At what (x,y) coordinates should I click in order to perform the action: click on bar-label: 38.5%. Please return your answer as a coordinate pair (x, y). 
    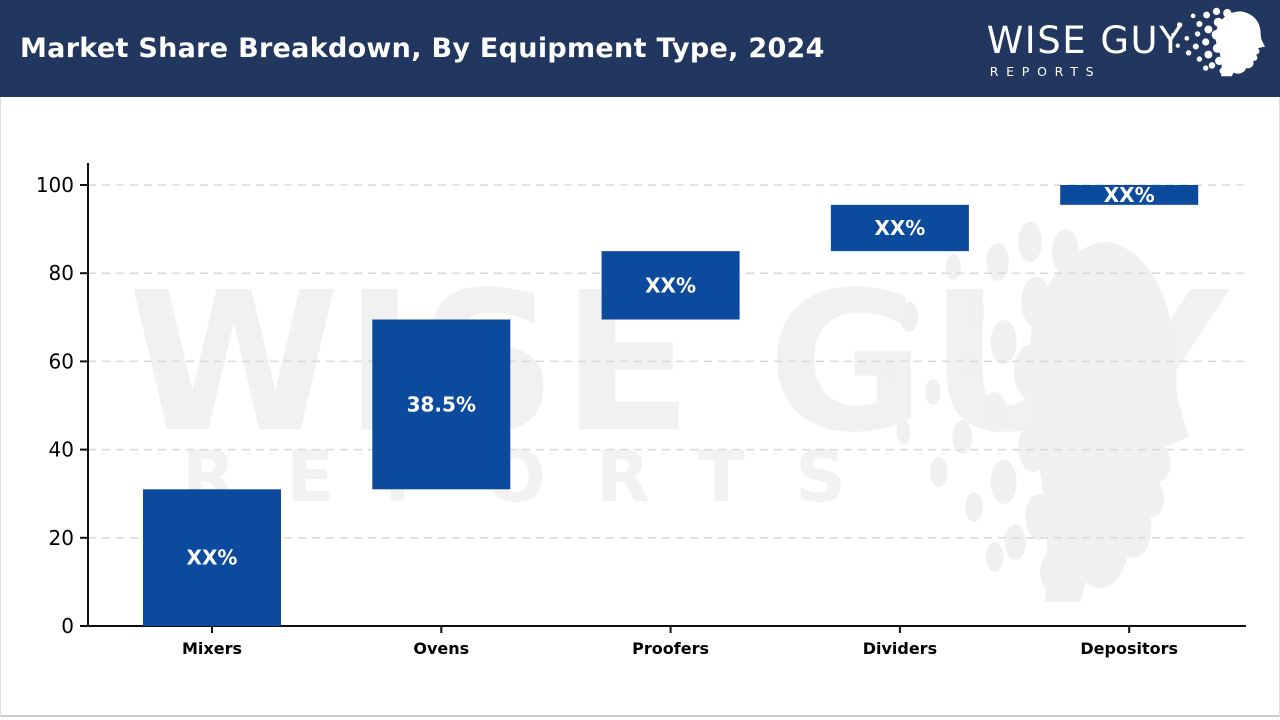
    Looking at the image, I should click on (441, 404).